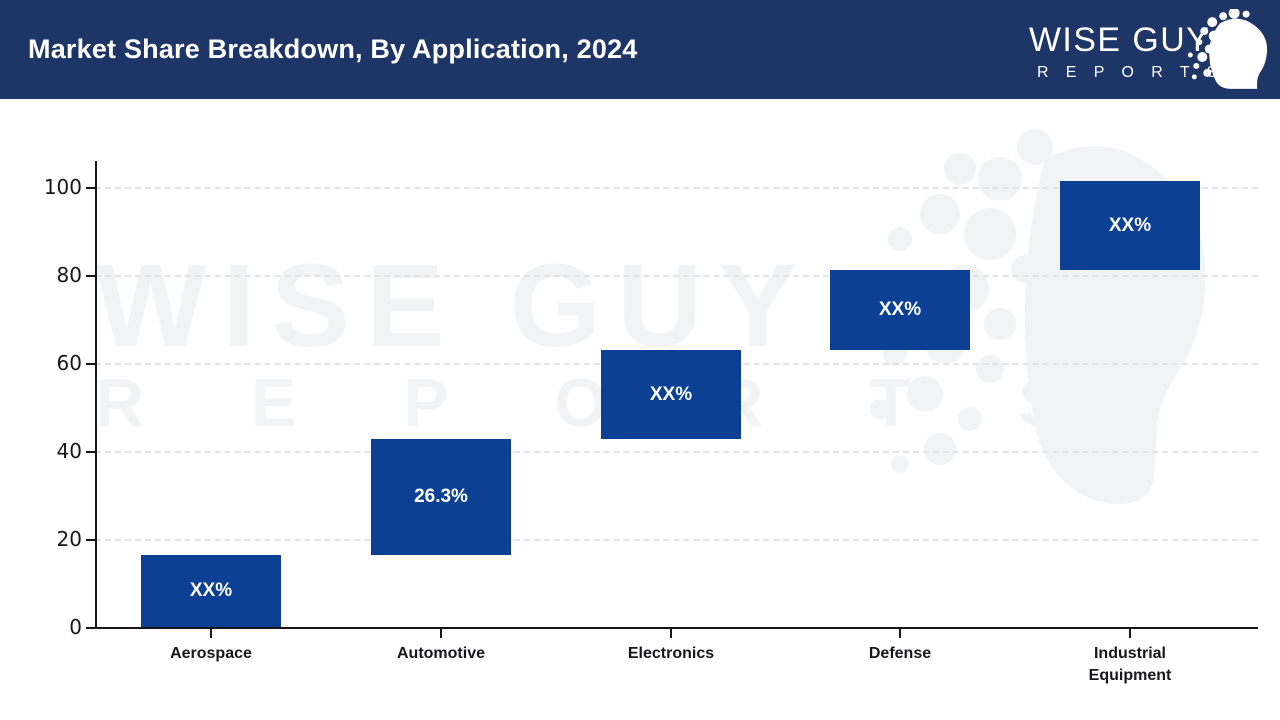 Image resolution: width=1280 pixels, height=720 pixels. I want to click on x-tick-label-automotive: Automotive, so click(441, 654).